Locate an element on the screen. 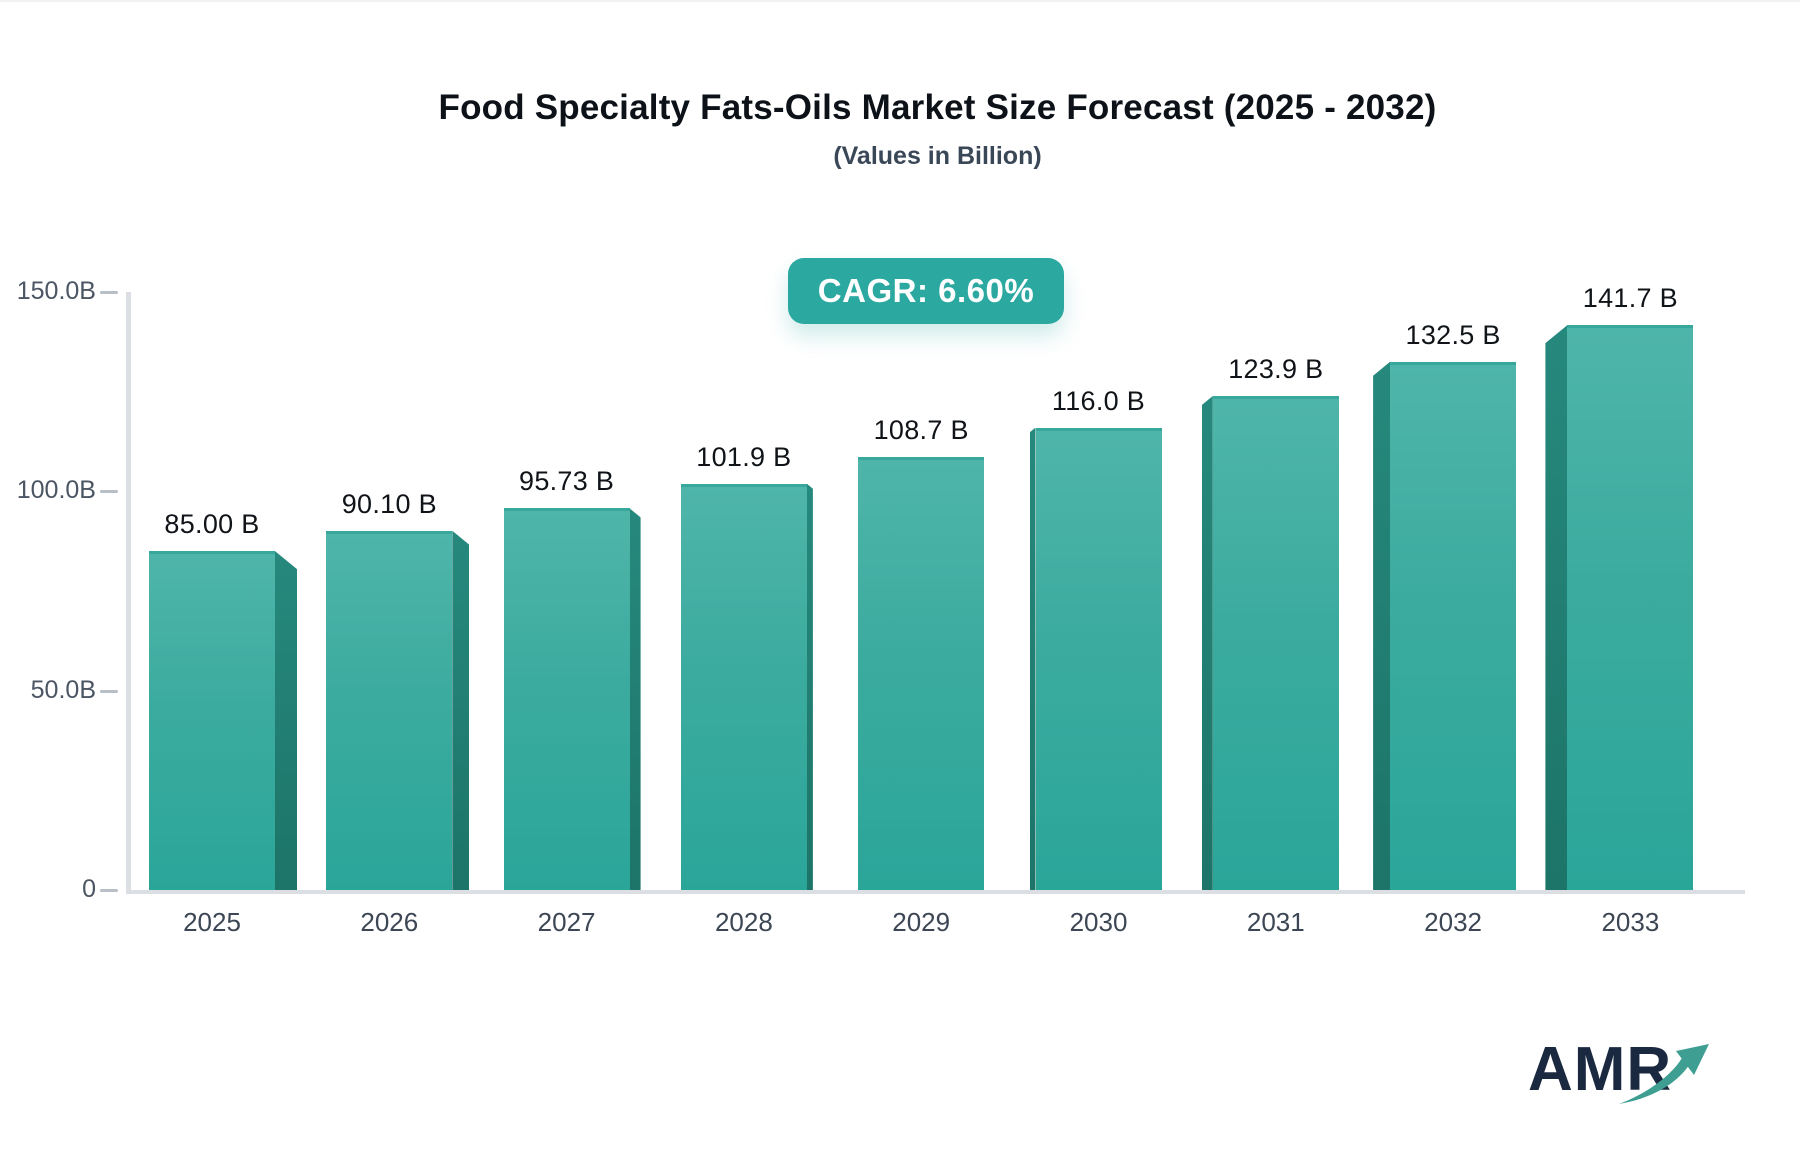 The image size is (1800, 1158). bar-side-2031 is located at coordinates (1207, 643).